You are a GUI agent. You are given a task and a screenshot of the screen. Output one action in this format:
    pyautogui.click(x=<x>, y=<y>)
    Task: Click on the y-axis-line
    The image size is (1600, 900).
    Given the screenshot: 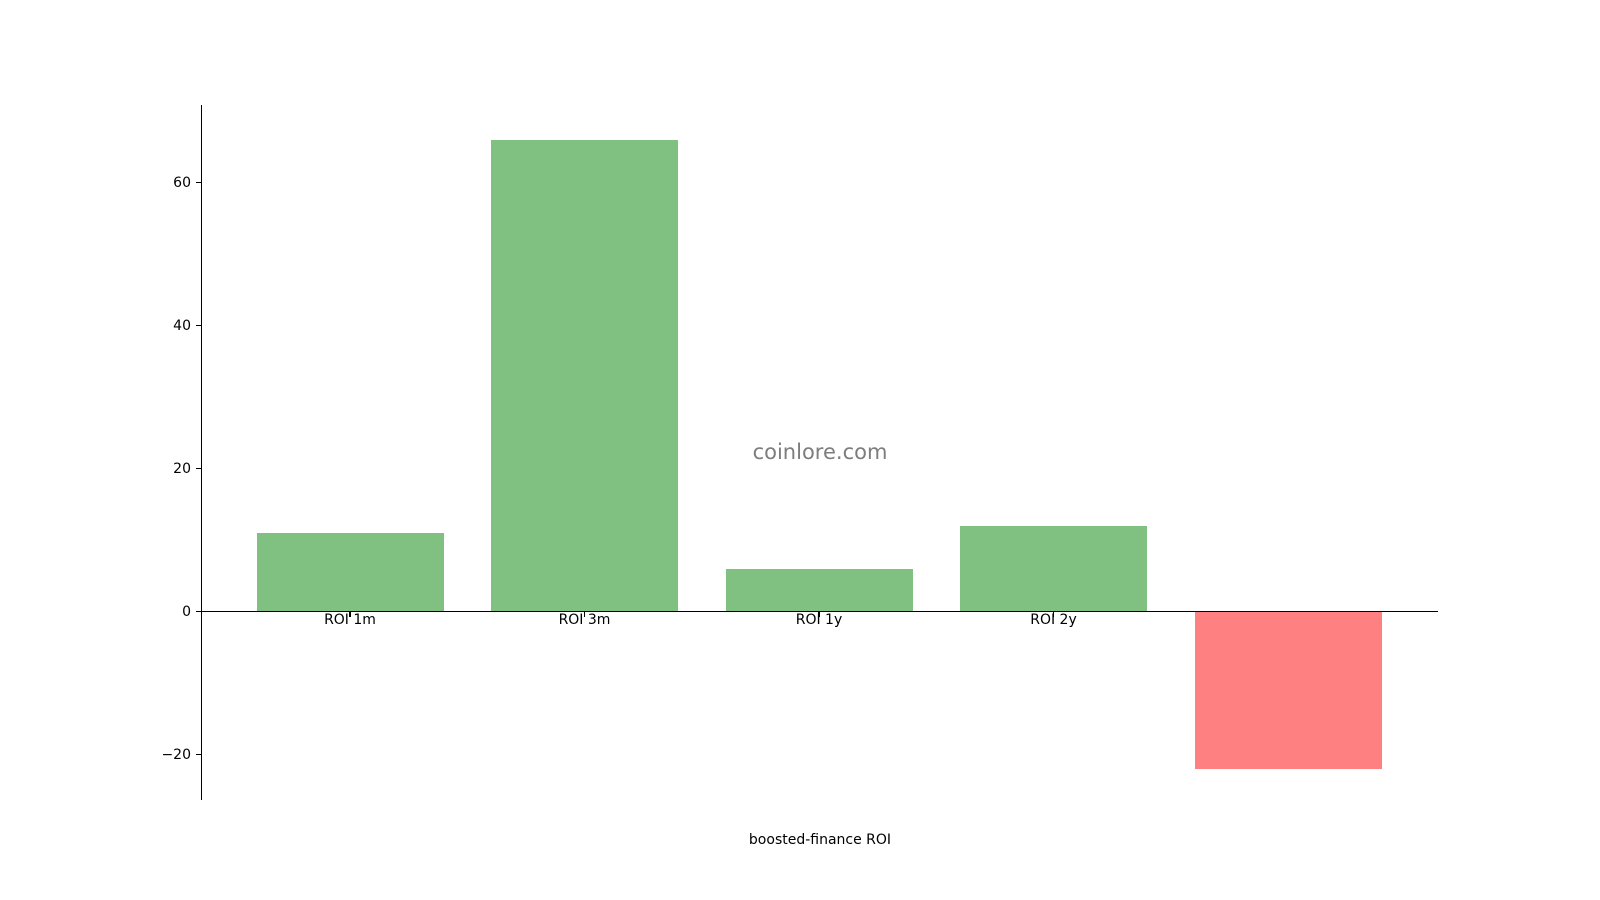 What is the action you would take?
    pyautogui.click(x=202, y=452)
    